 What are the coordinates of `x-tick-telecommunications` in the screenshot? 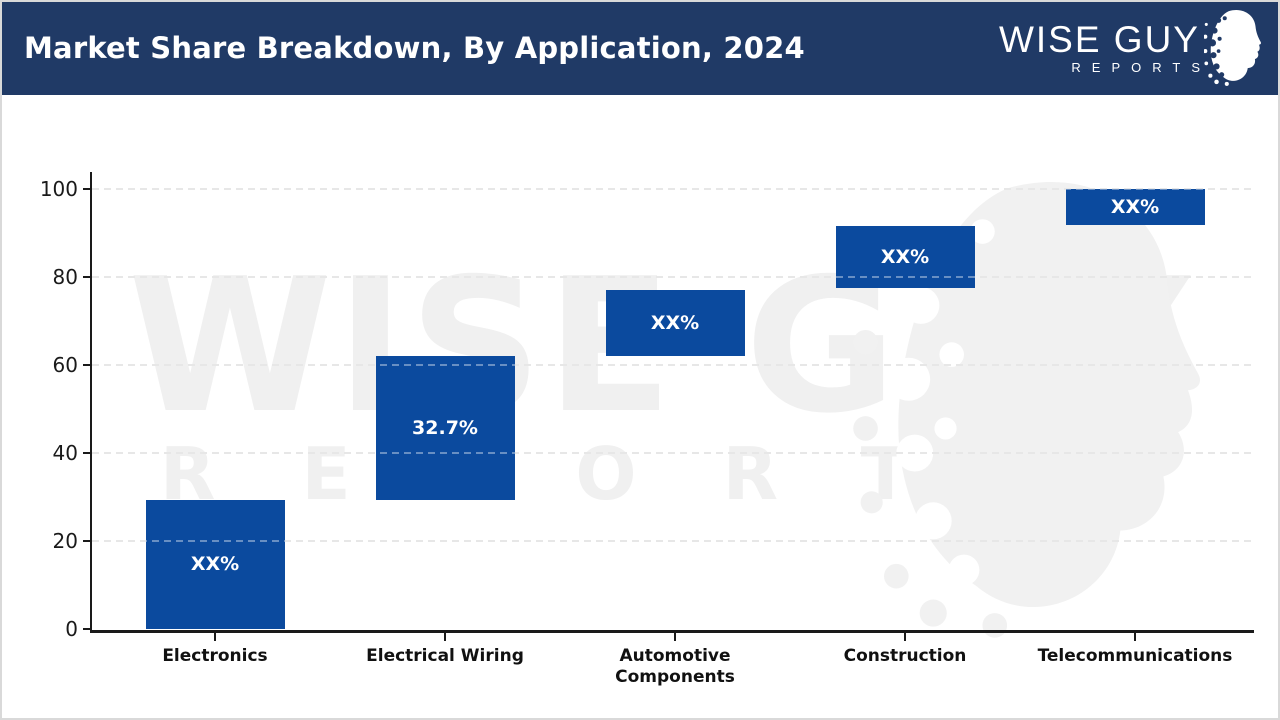 It's located at (1135, 637).